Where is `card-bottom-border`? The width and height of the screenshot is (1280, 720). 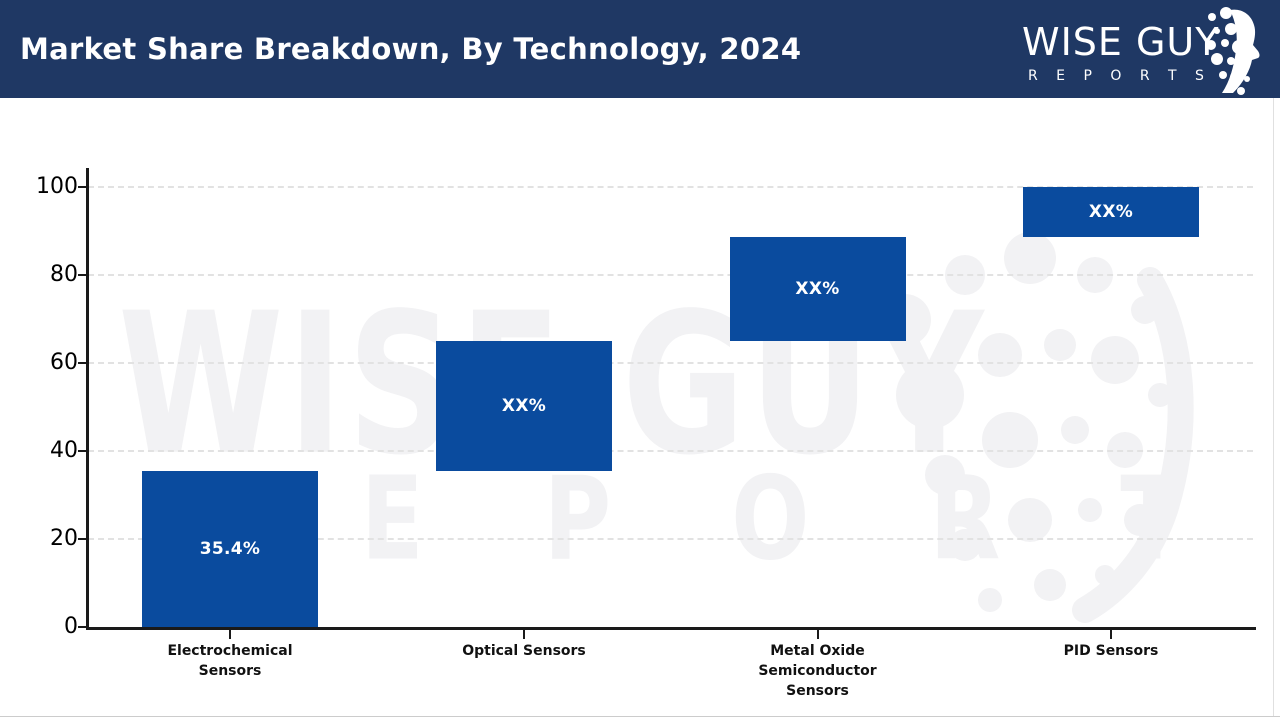 card-bottom-border is located at coordinates (640, 716).